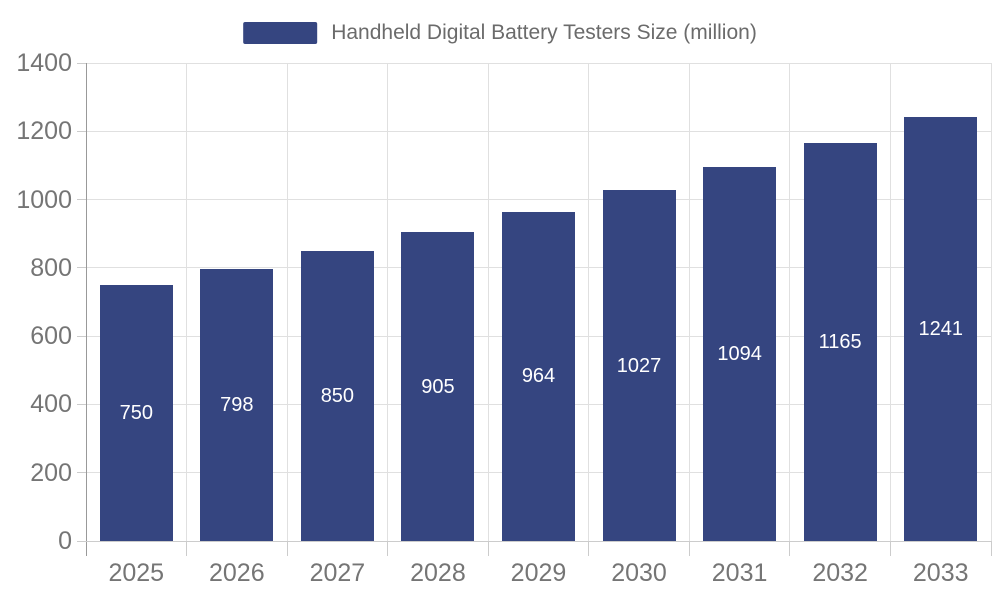 The image size is (1000, 600). I want to click on y-axis-label: 0, so click(65, 541).